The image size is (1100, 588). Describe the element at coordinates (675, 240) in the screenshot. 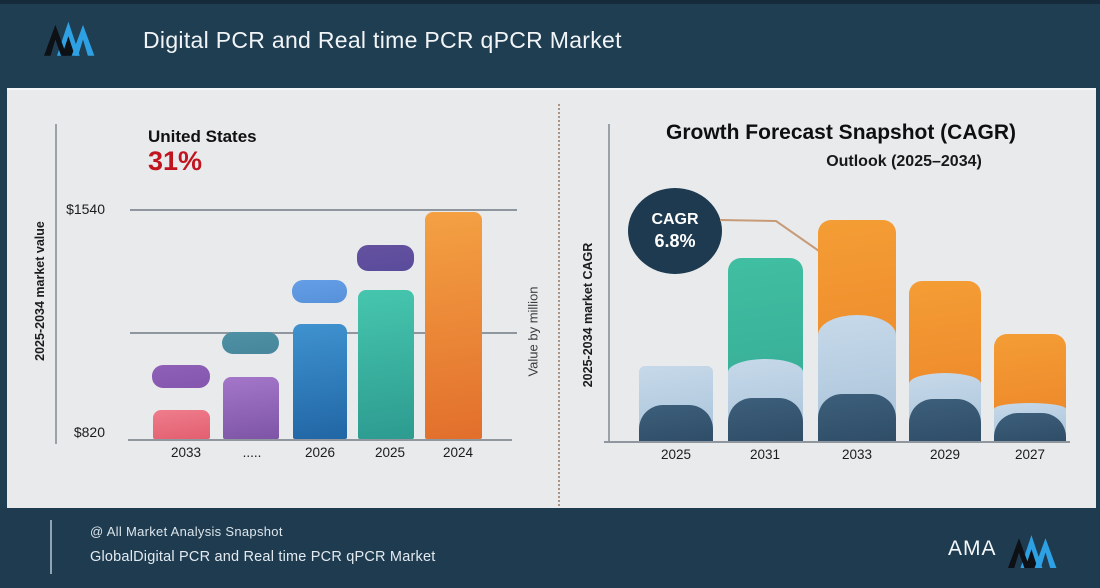

I see `cagr-callout-value: 6.8%` at that location.